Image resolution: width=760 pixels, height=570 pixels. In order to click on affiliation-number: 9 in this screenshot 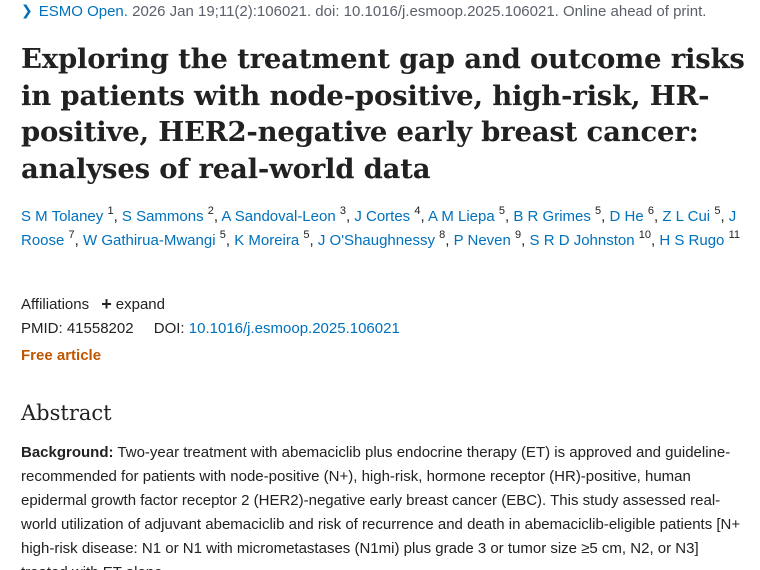, I will do `click(518, 235)`.